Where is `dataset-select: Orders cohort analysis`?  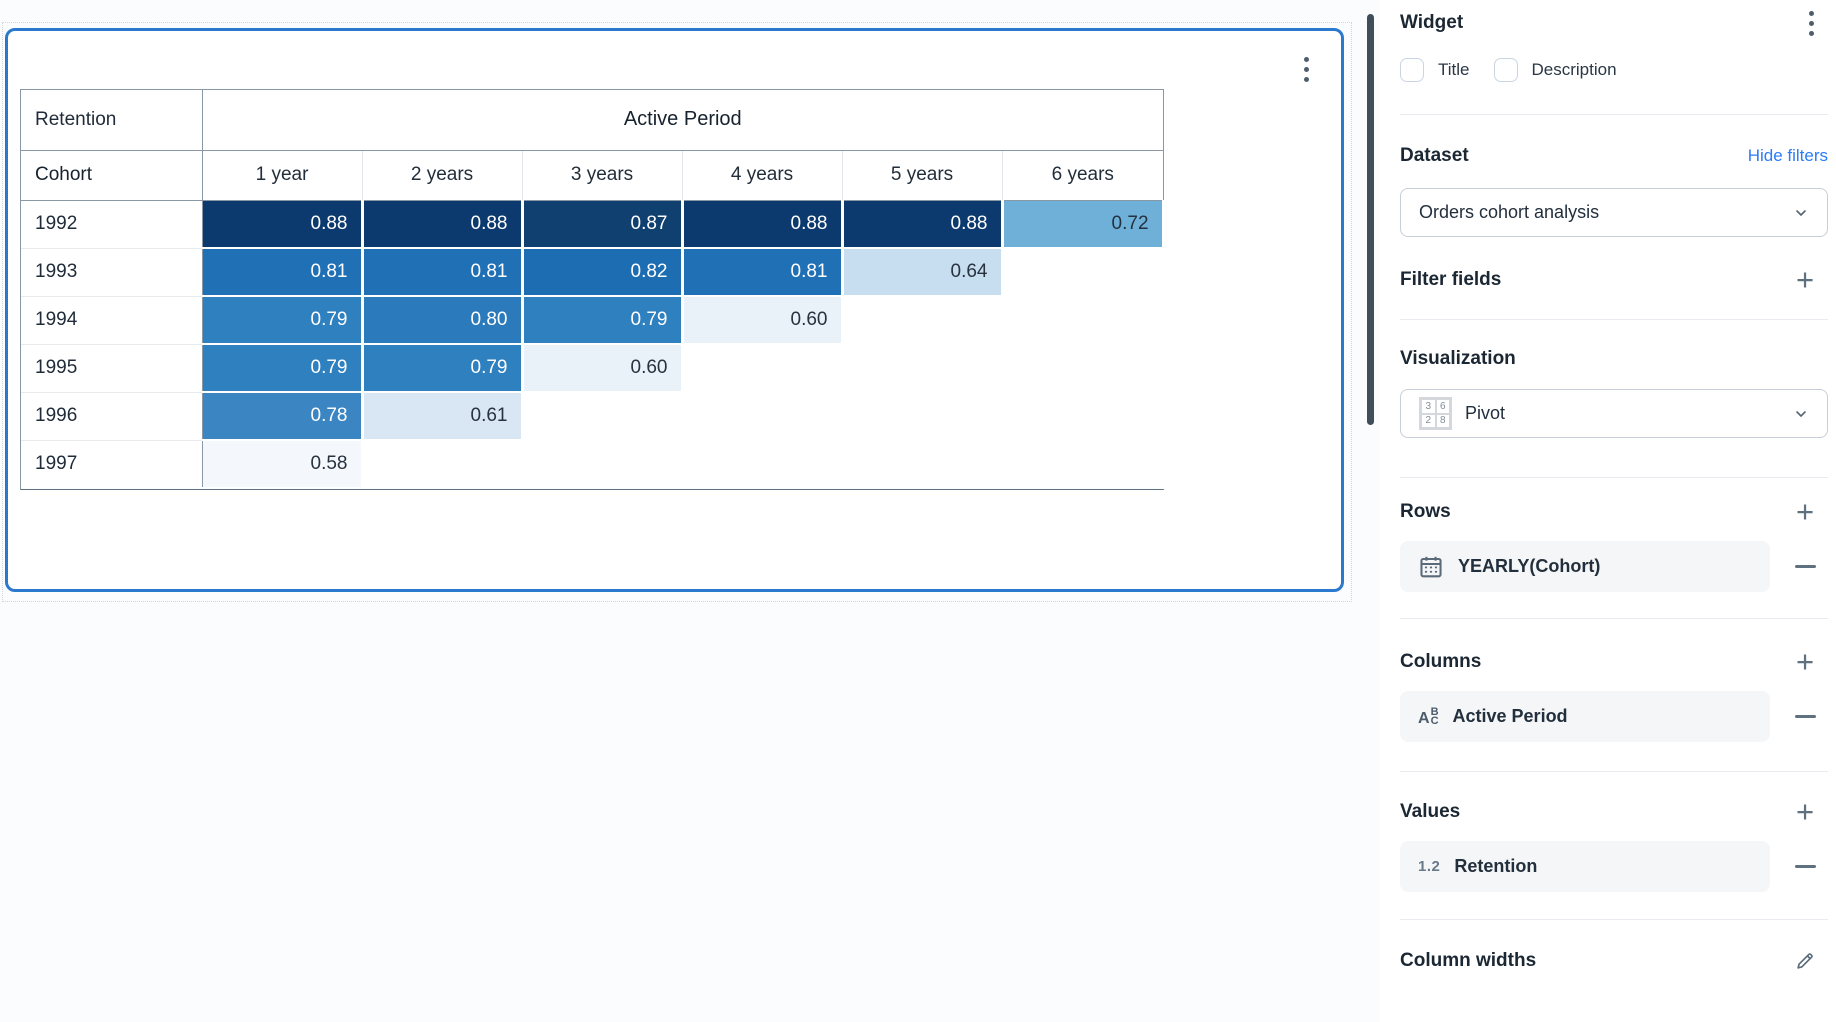
dataset-select: Orders cohort analysis is located at coordinates (1614, 212).